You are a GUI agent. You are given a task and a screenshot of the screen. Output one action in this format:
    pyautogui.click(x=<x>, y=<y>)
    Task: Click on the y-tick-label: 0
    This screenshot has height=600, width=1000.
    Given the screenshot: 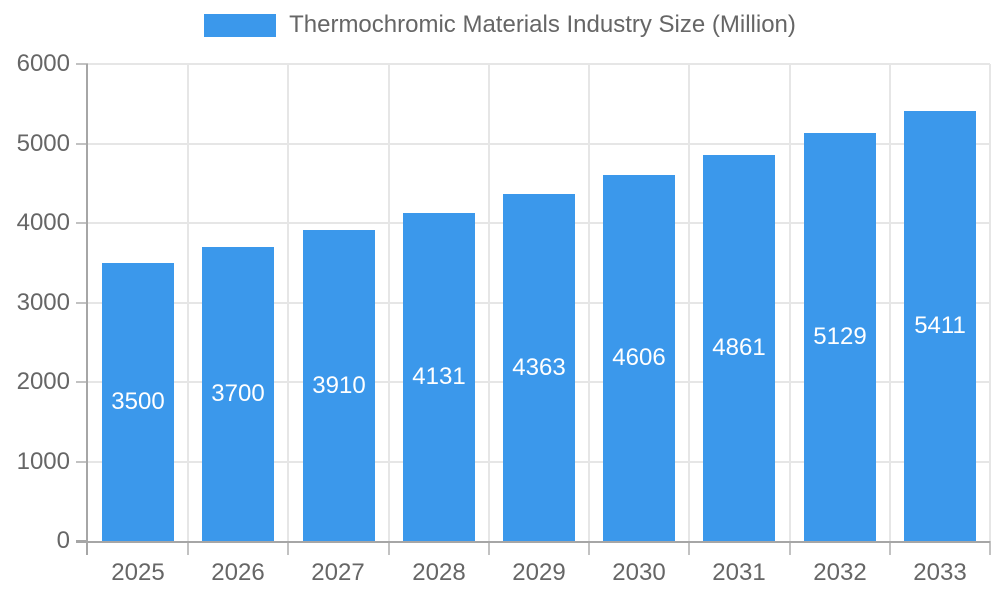 What is the action you would take?
    pyautogui.click(x=63, y=540)
    